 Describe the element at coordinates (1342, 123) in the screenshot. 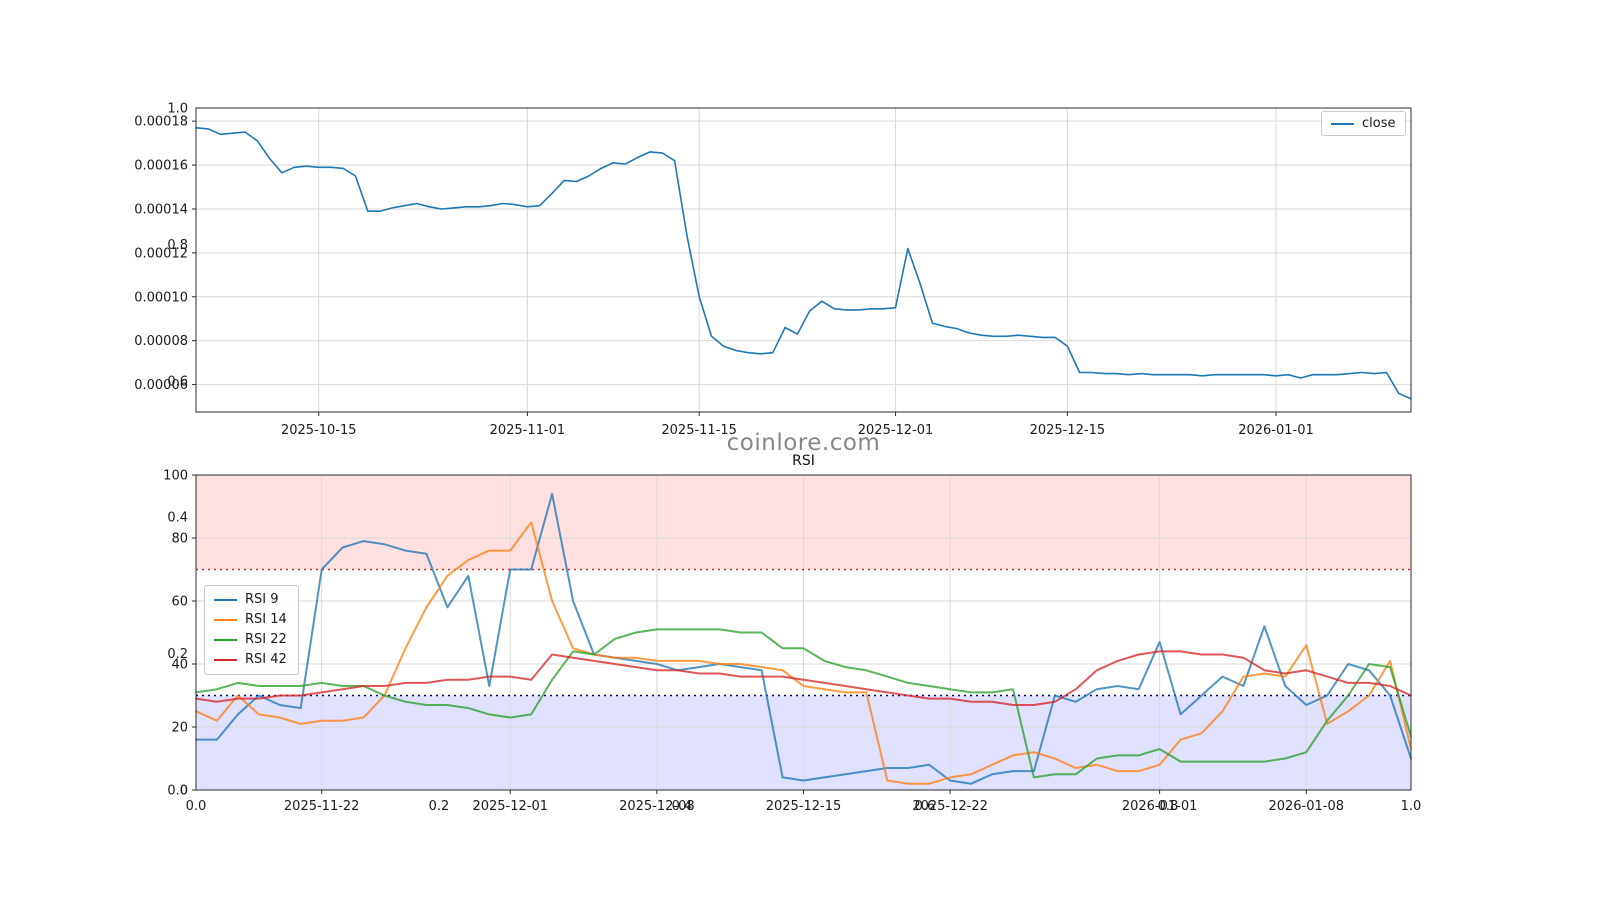

I see `close-line-sample` at that location.